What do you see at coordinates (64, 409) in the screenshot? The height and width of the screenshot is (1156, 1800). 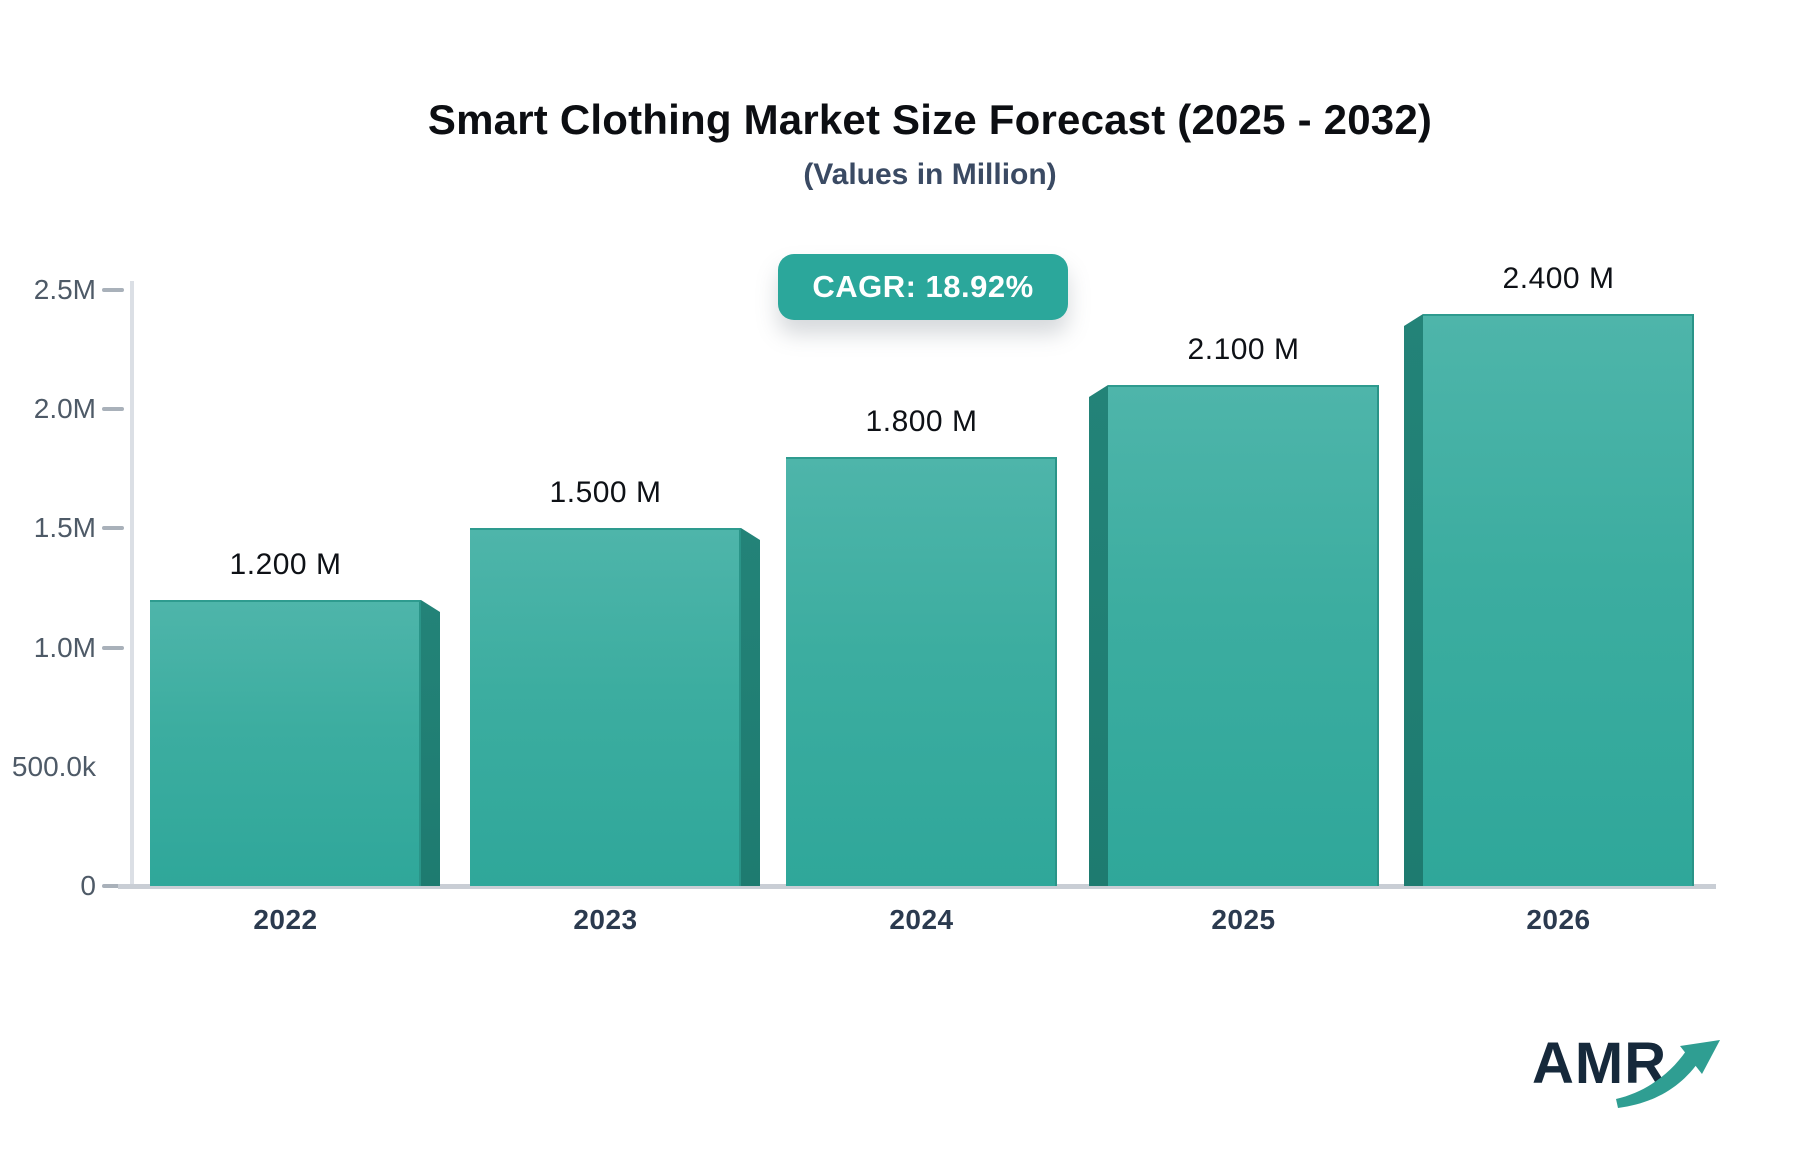 I see `y-axis-tick-label: 2.0M` at bounding box center [64, 409].